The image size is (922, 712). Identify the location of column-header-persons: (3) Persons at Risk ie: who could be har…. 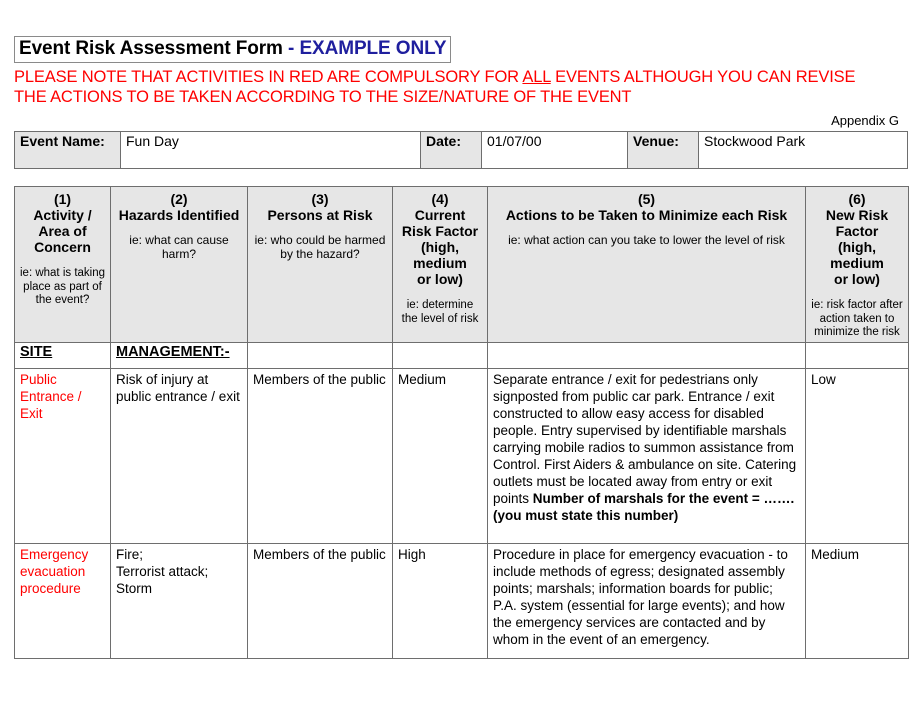
(320, 264).